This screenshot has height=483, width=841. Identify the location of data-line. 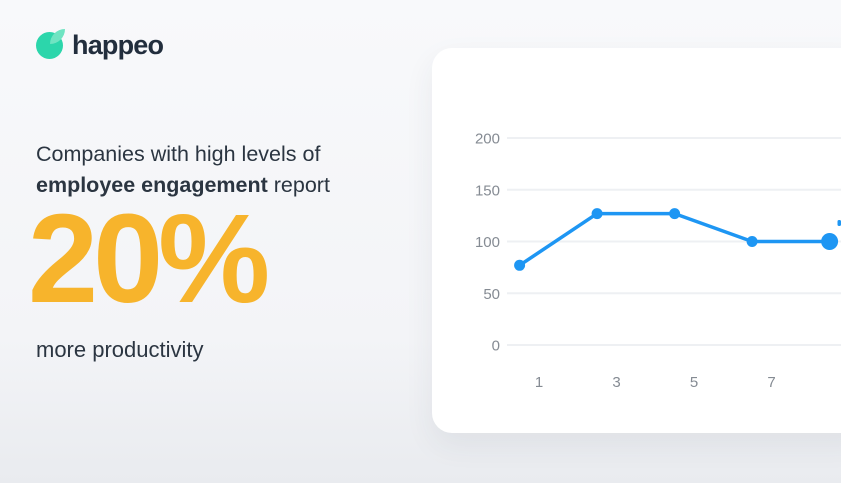
(674, 239).